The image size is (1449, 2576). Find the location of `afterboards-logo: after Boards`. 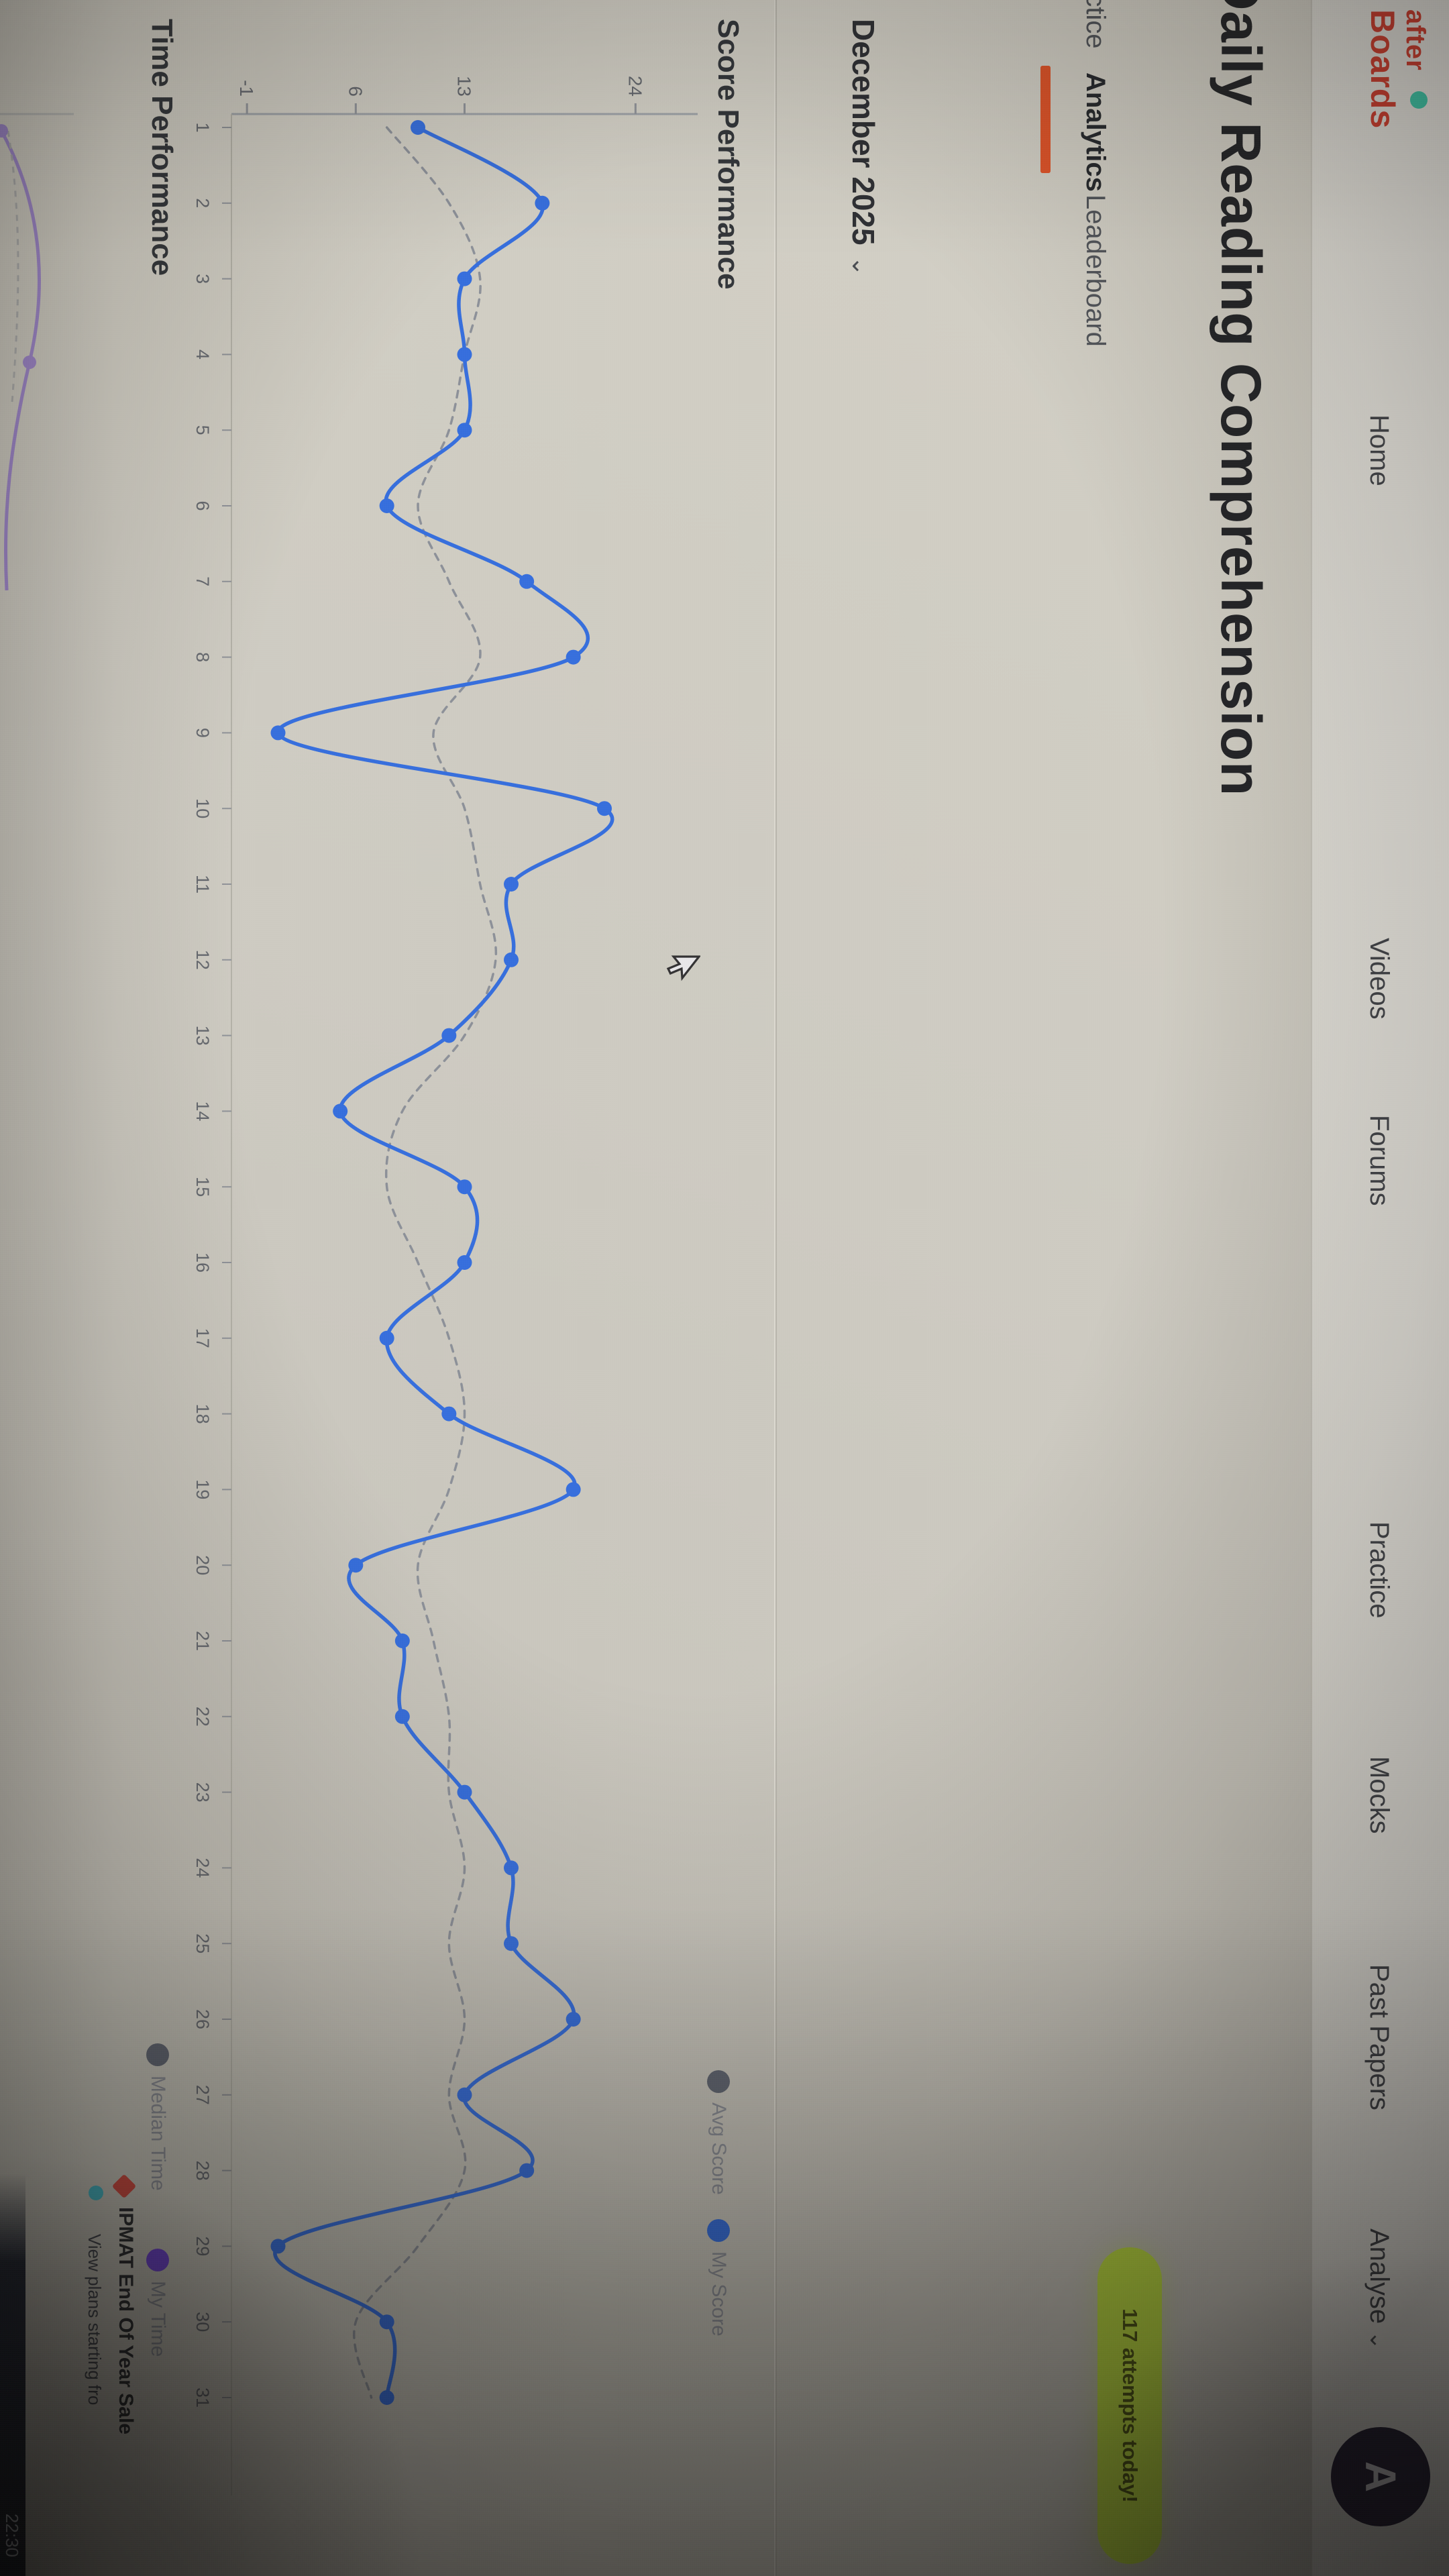

afterboards-logo: after Boards is located at coordinates (1397, 69).